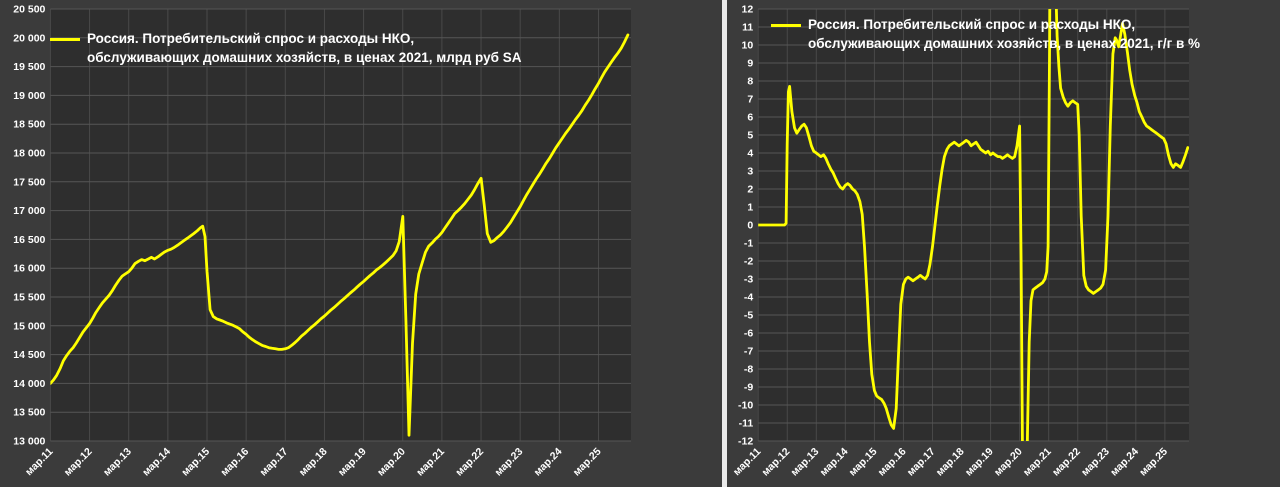 The height and width of the screenshot is (487, 1280). Describe the element at coordinates (750, 100) in the screenshot. I see `y-tick-label: 7` at that location.